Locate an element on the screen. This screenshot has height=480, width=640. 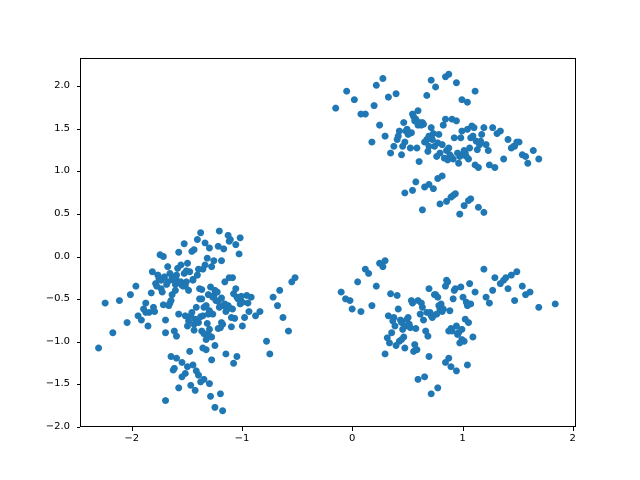
y-tick-label: −1.0 is located at coordinates (57, 341).